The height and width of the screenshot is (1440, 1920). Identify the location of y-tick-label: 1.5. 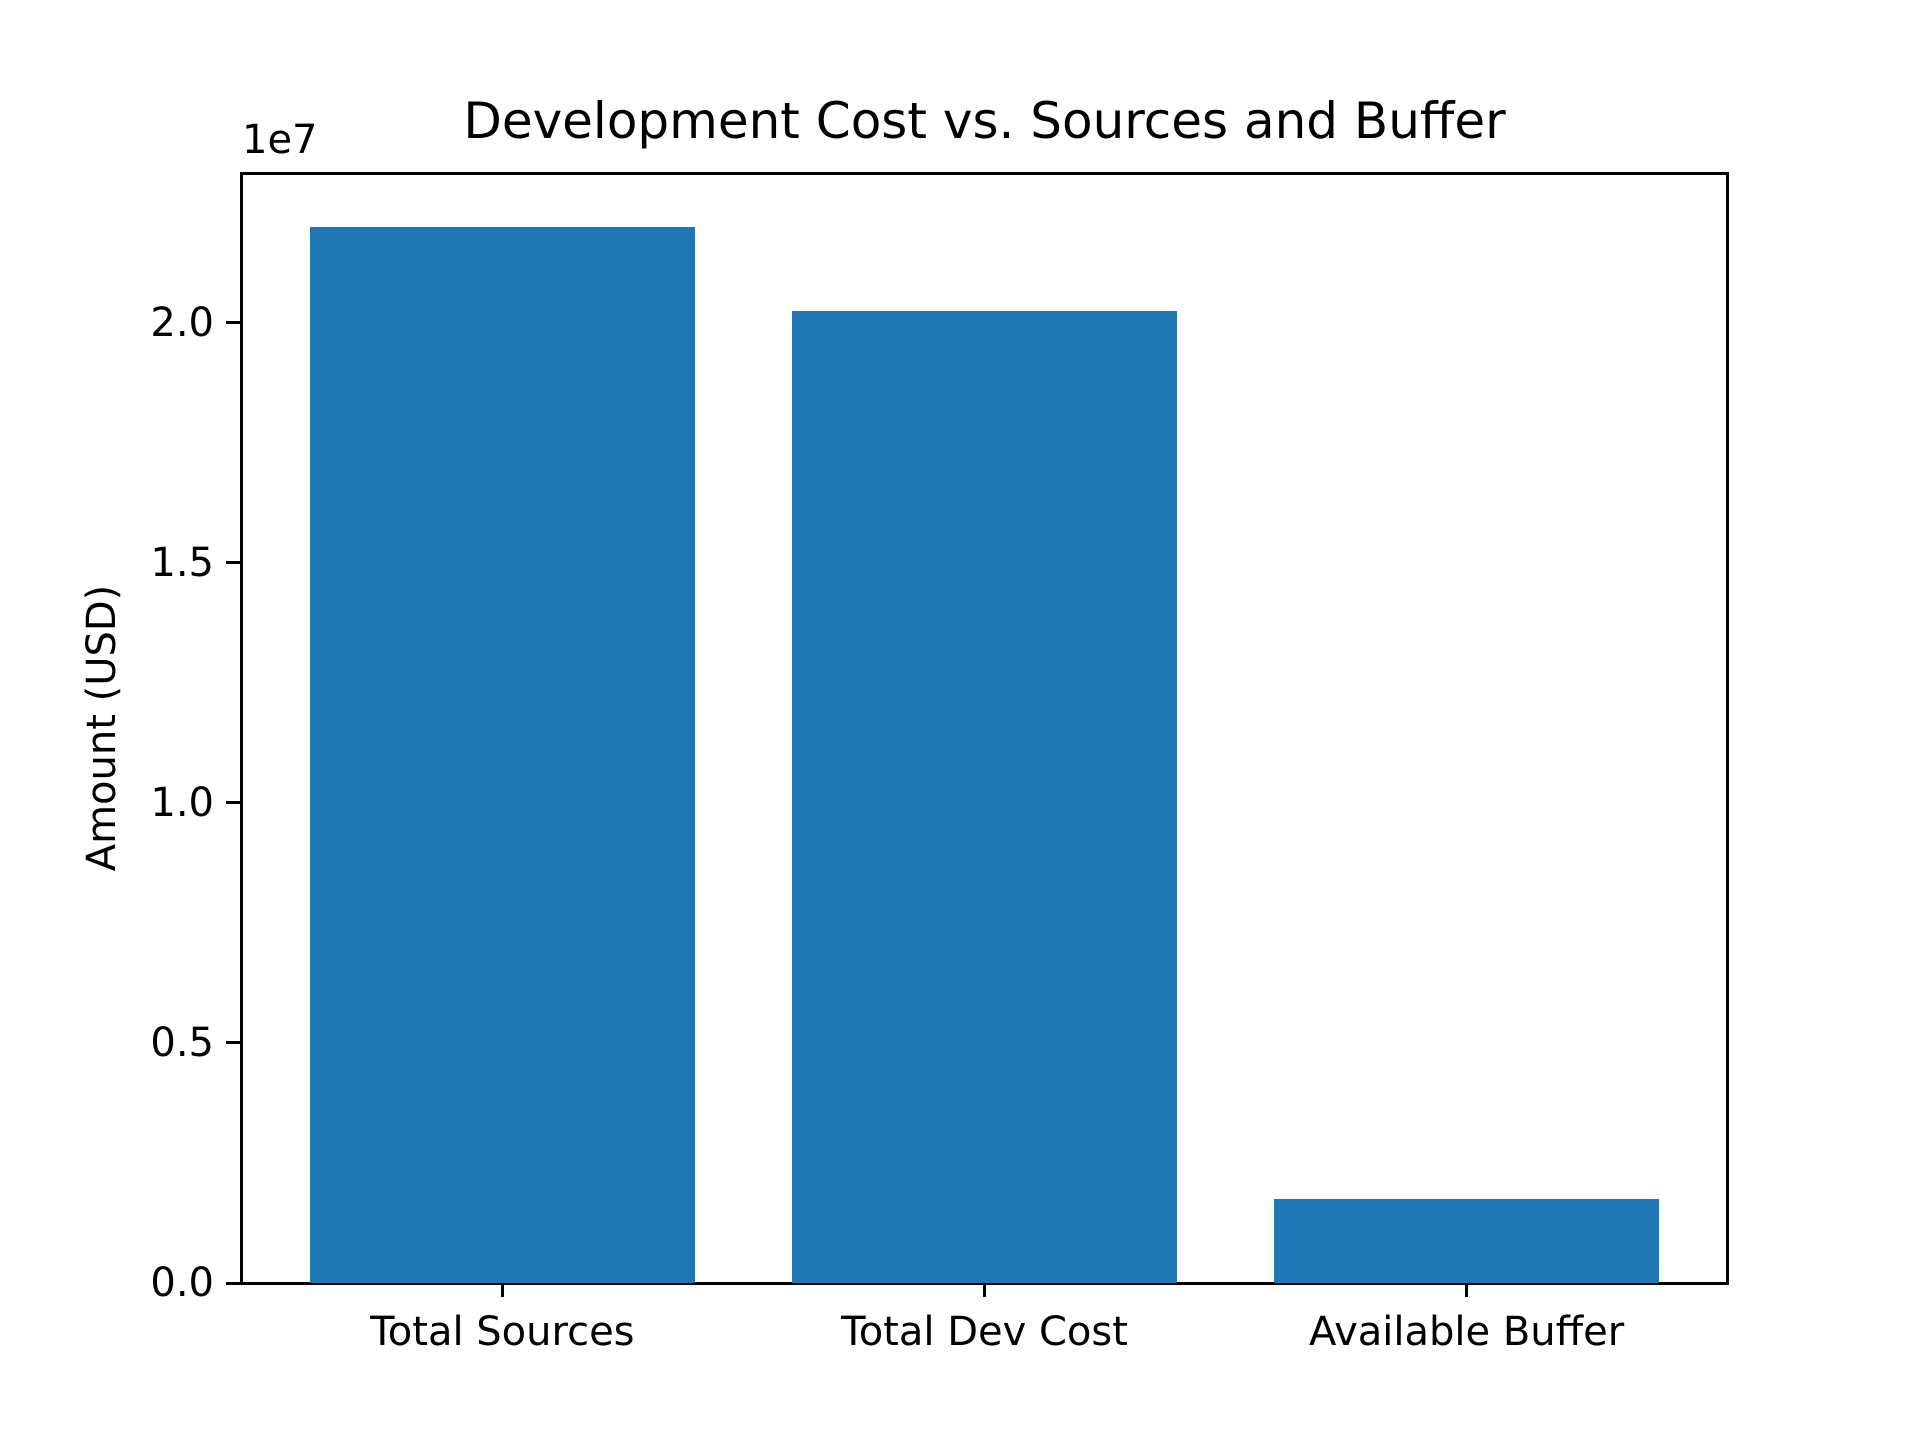
(182, 562).